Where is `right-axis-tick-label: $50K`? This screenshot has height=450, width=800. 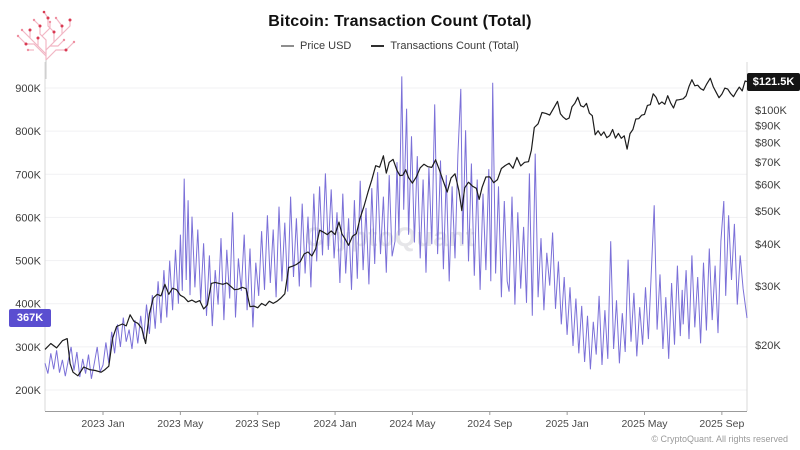 right-axis-tick-label: $50K is located at coordinates (768, 212).